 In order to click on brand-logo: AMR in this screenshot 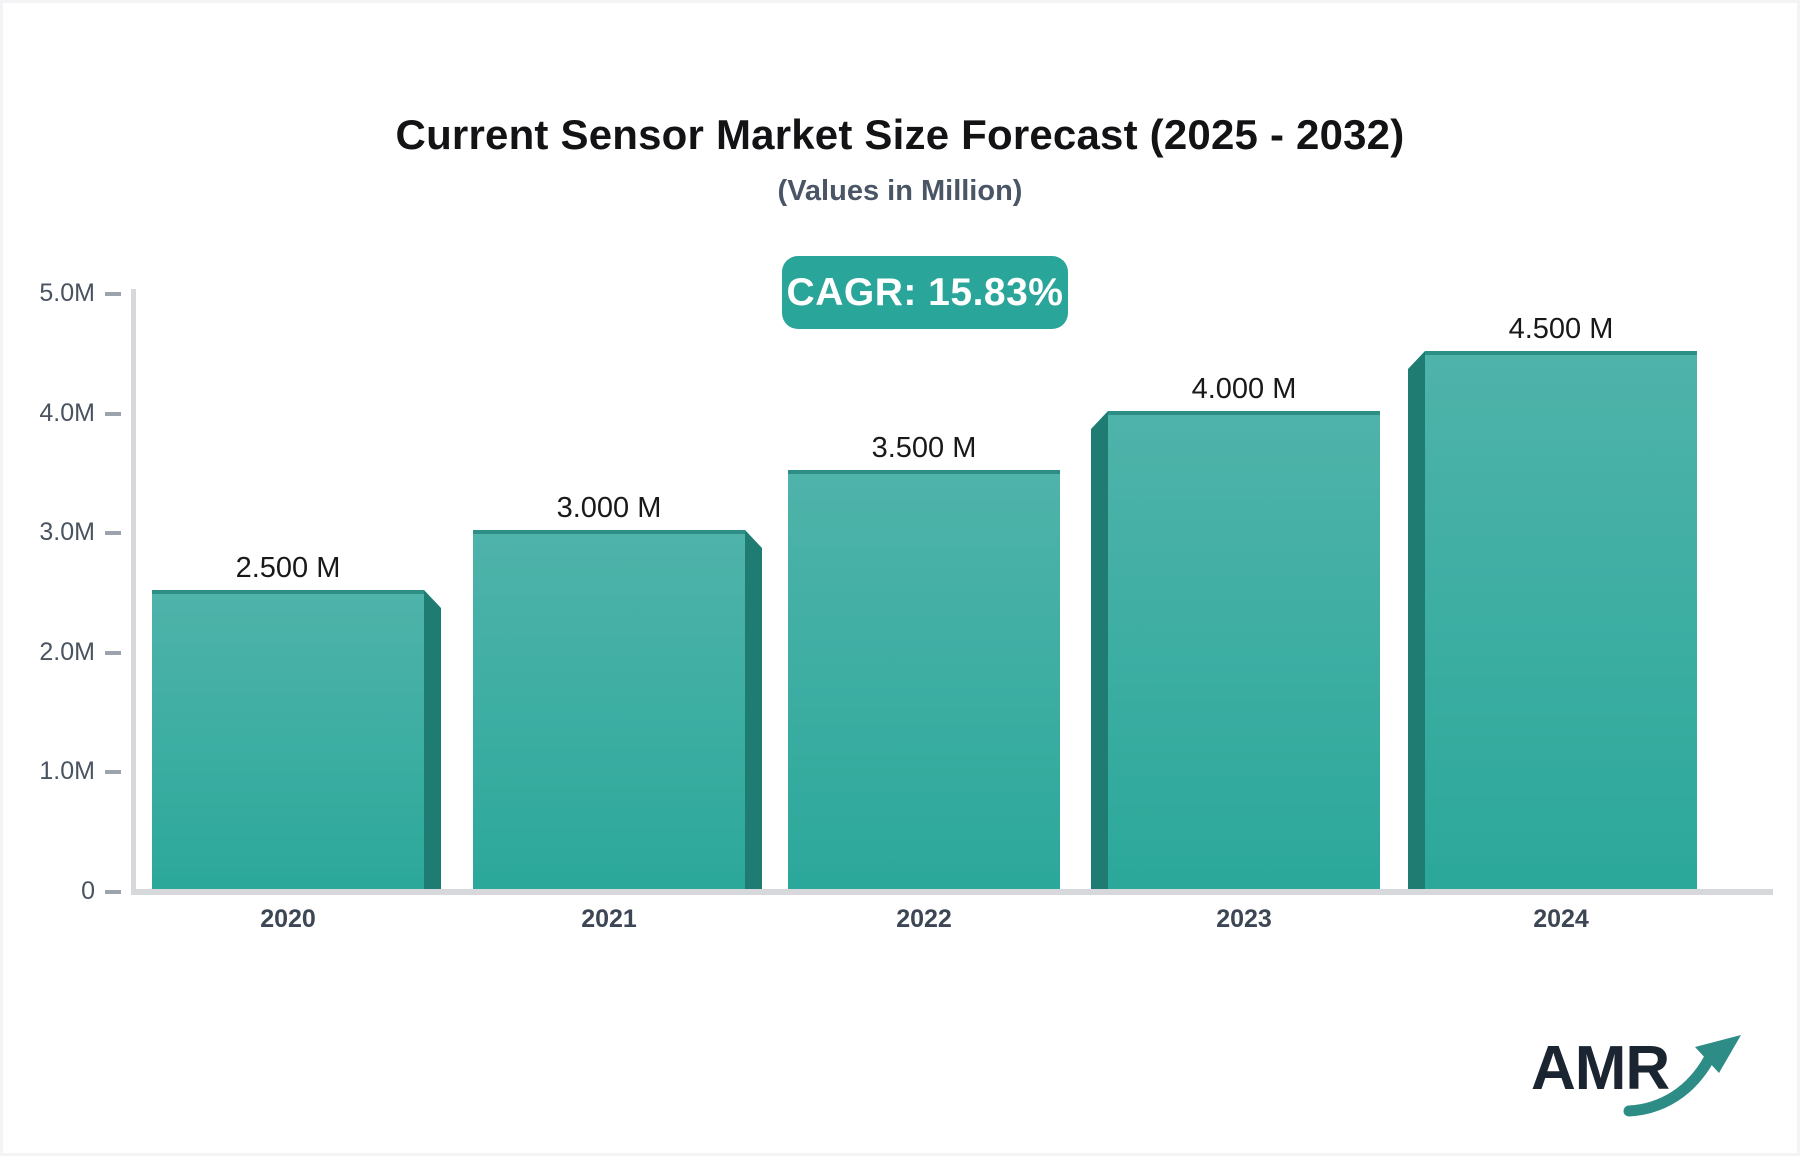, I will do `click(1656, 1075)`.